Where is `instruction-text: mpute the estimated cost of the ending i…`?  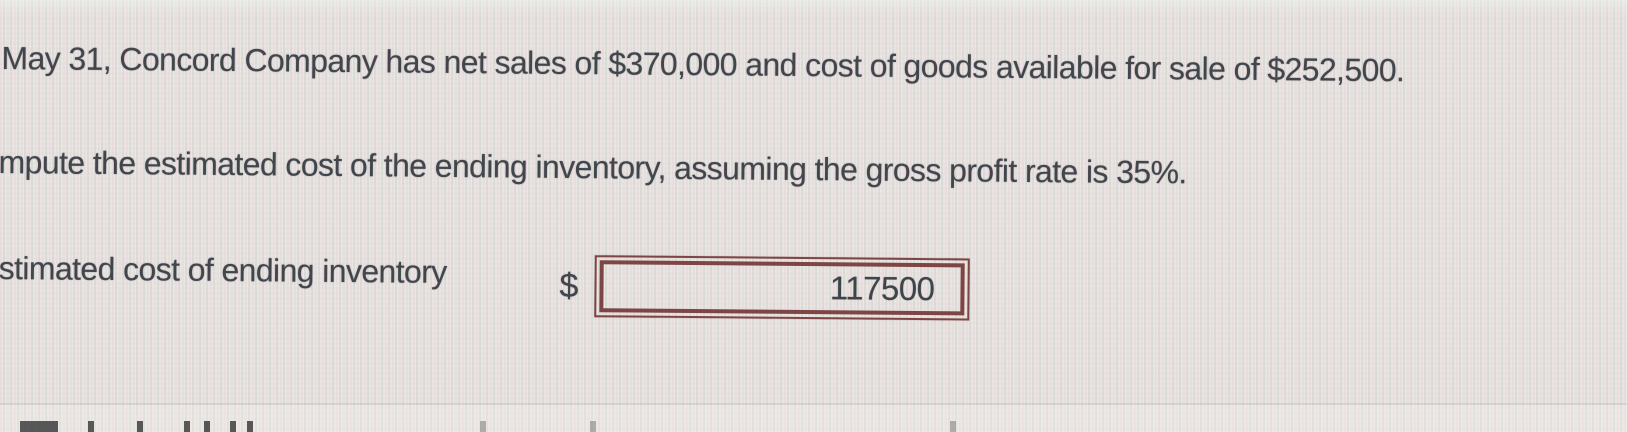 instruction-text: mpute the estimated cost of the ending i… is located at coordinates (593, 167).